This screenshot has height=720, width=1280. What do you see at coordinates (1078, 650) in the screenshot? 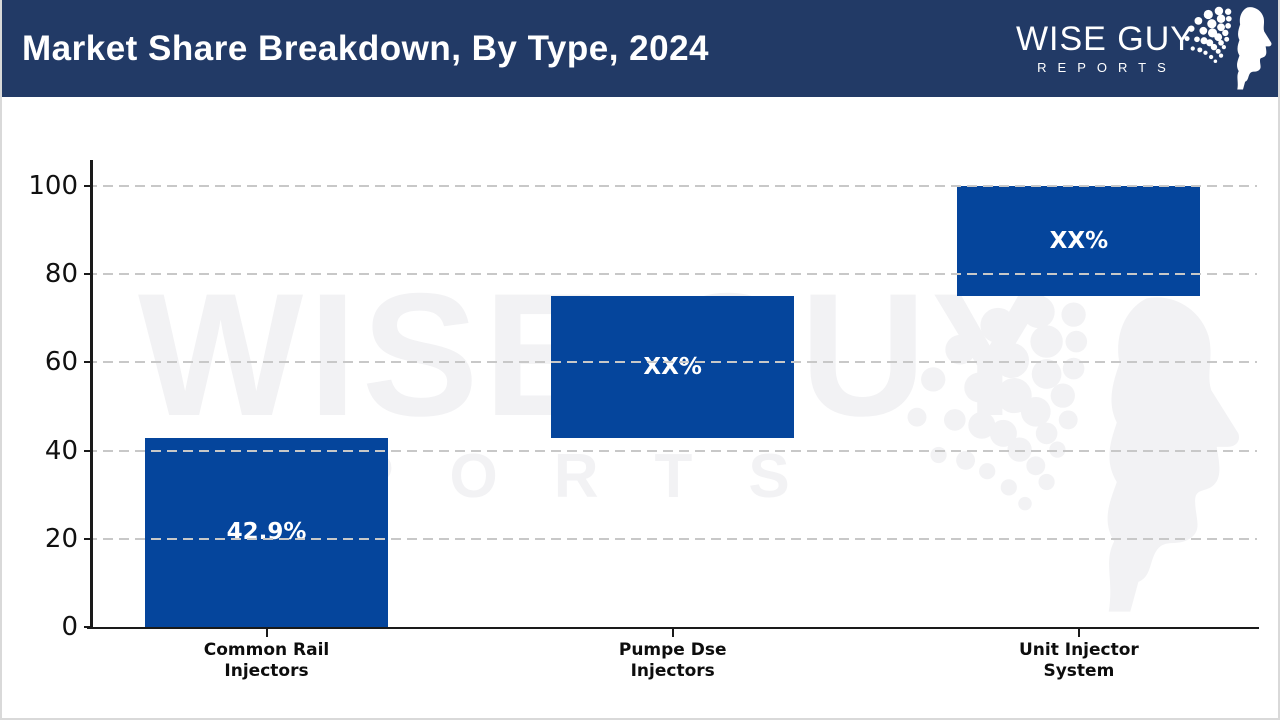
I see `x-category-label-line1: Unit Injector` at bounding box center [1078, 650].